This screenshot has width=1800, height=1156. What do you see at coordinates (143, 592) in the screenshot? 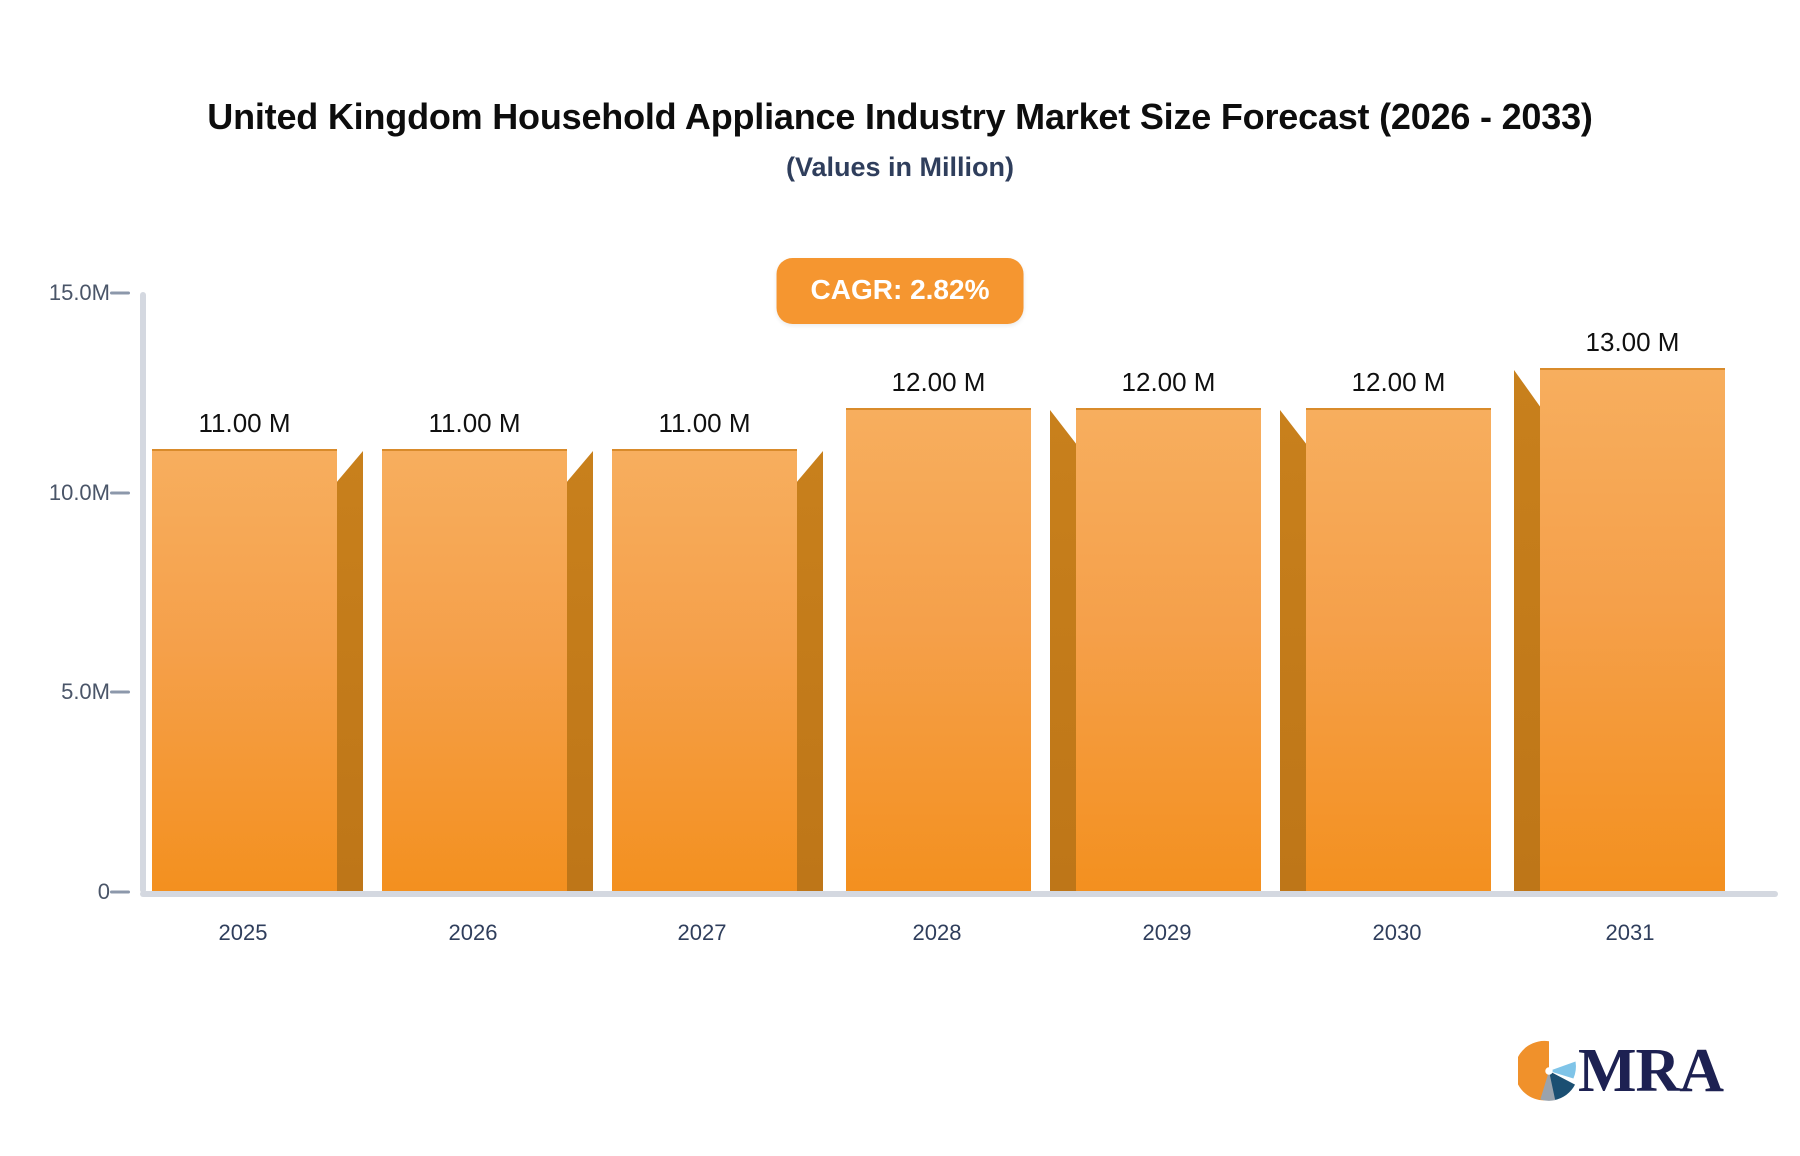
I see `y-axis-line` at bounding box center [143, 592].